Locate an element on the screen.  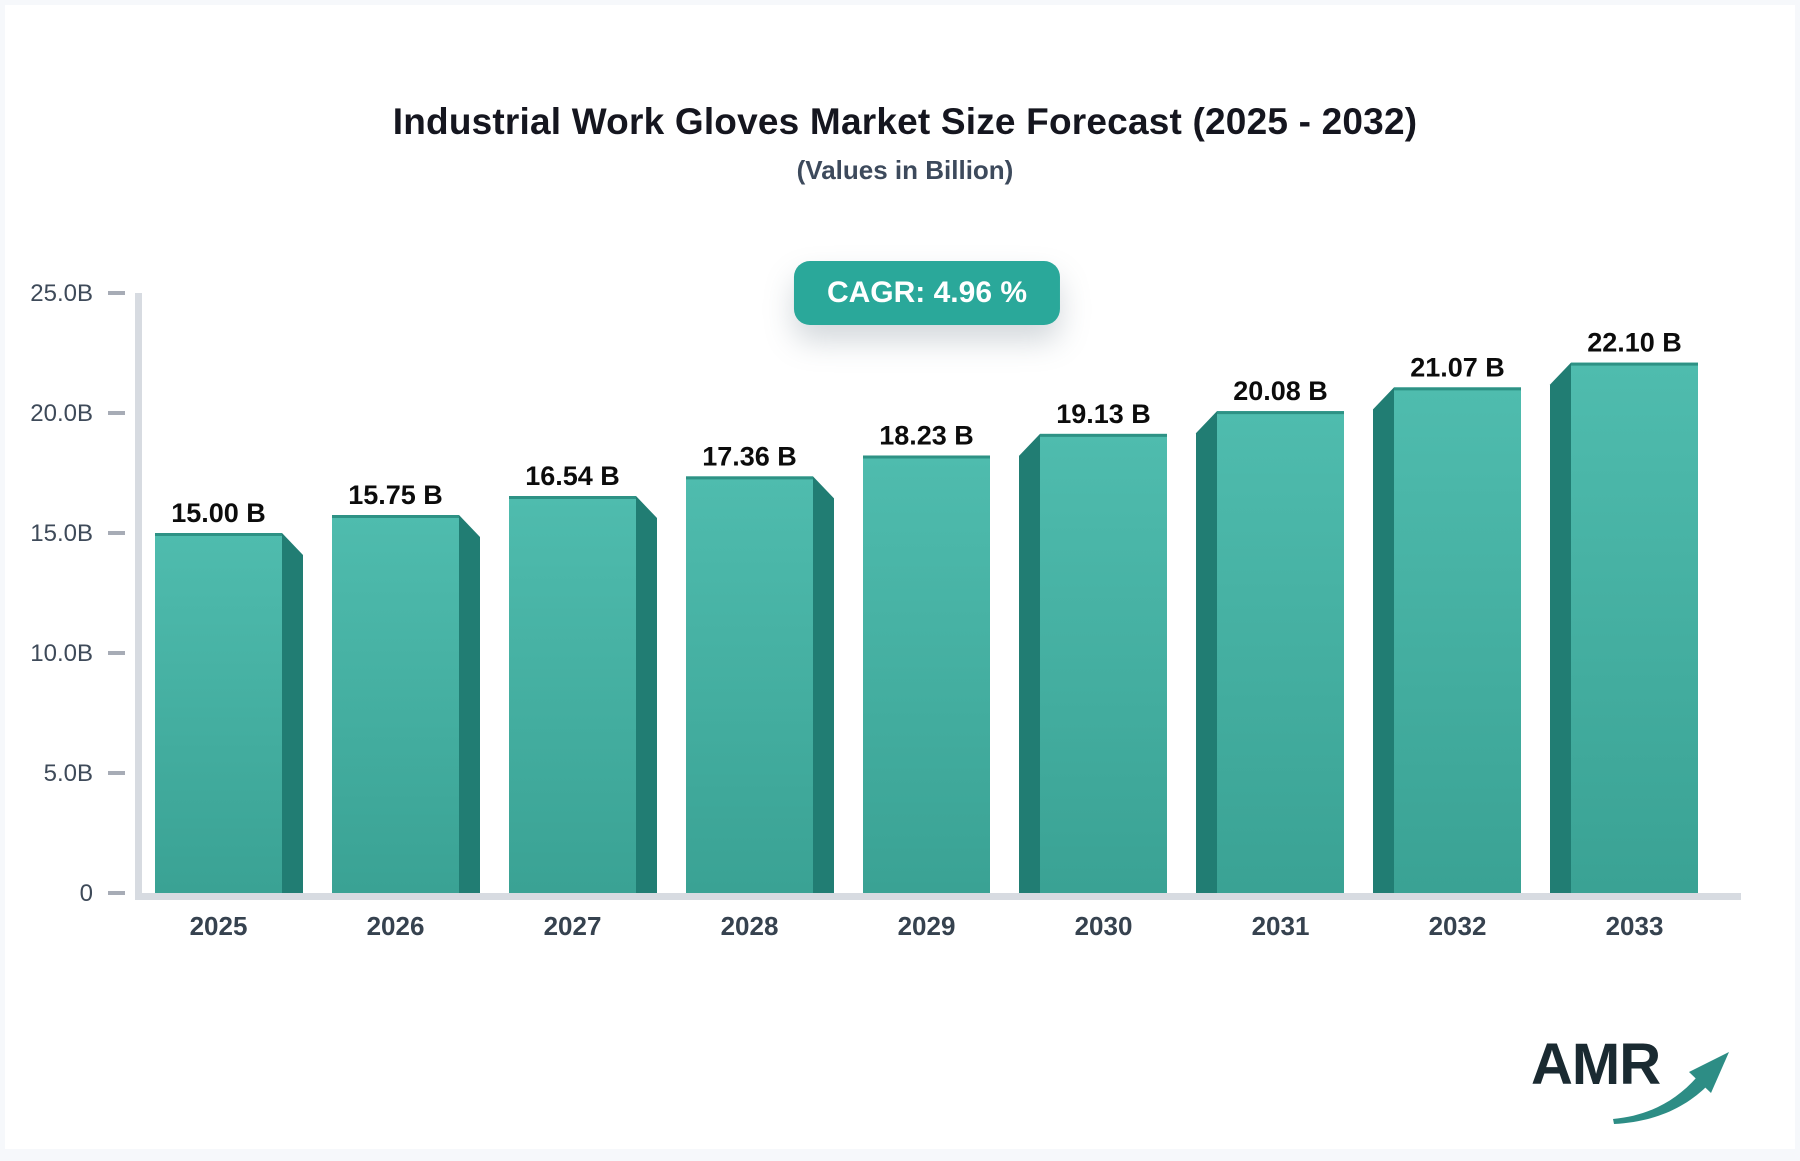
bar-value-label: 17.36 B is located at coordinates (749, 456).